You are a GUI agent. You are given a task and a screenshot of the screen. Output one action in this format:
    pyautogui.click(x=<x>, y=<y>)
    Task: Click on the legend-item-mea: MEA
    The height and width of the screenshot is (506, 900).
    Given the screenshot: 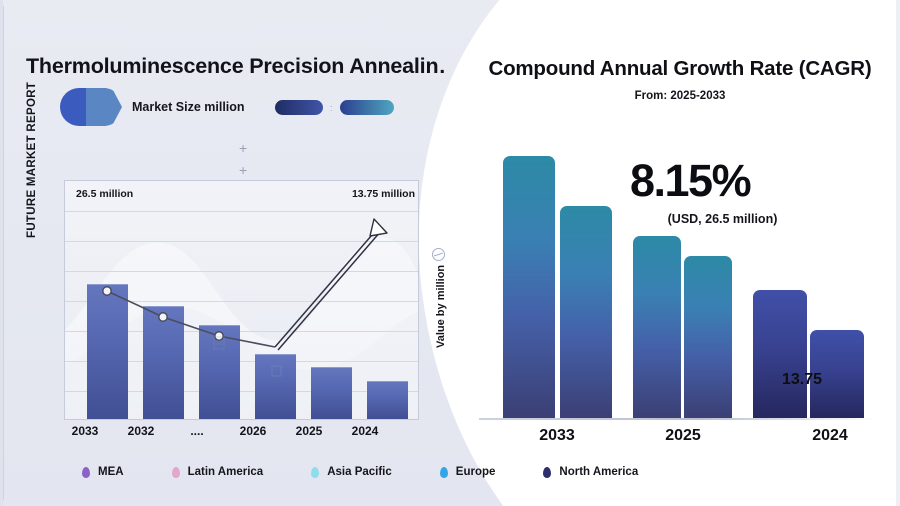 What is the action you would take?
    pyautogui.click(x=103, y=472)
    